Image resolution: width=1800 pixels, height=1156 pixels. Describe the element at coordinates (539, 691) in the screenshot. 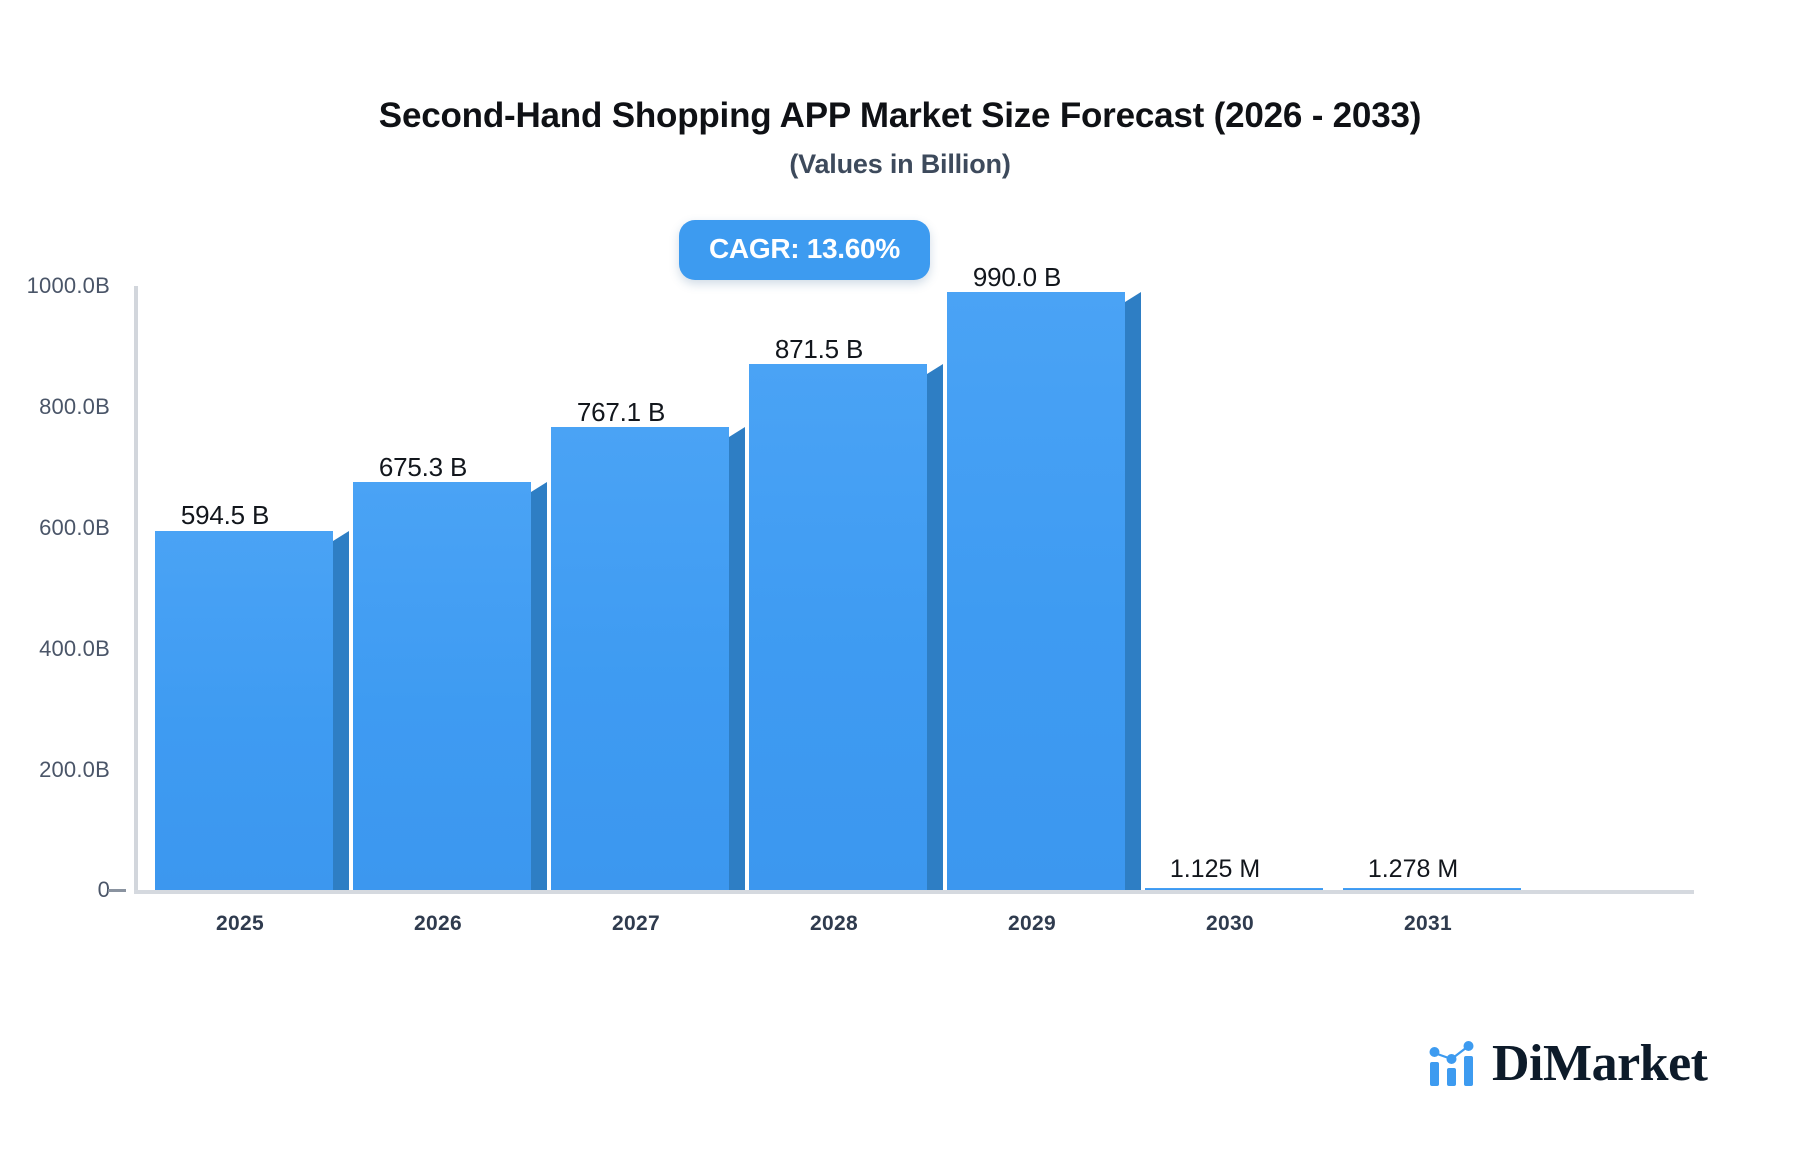

I see `bar-2026-side` at that location.